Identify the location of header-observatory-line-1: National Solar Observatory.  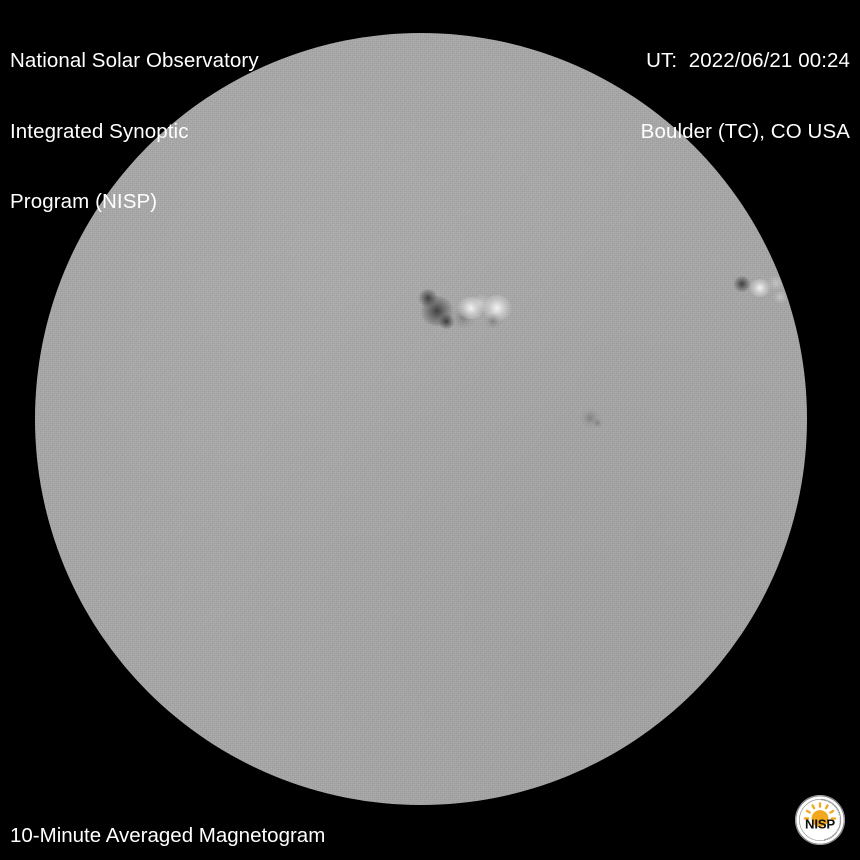
(134, 60).